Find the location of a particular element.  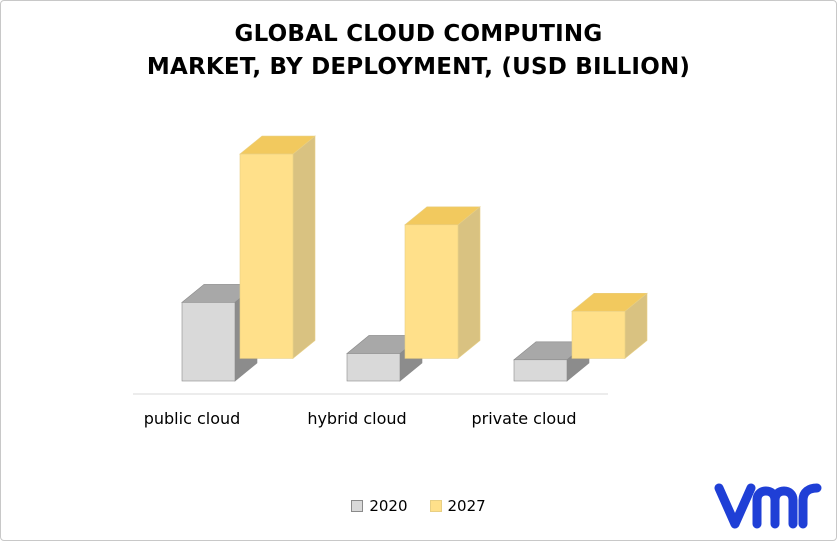

vmr-logo is located at coordinates (768, 506).